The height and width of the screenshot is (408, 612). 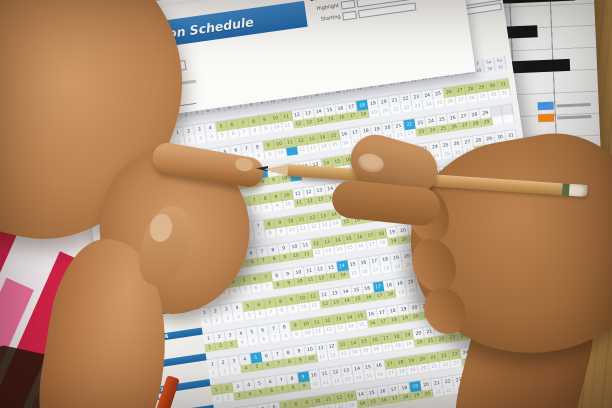 I want to click on starting-label: Starting, so click(x=331, y=18).